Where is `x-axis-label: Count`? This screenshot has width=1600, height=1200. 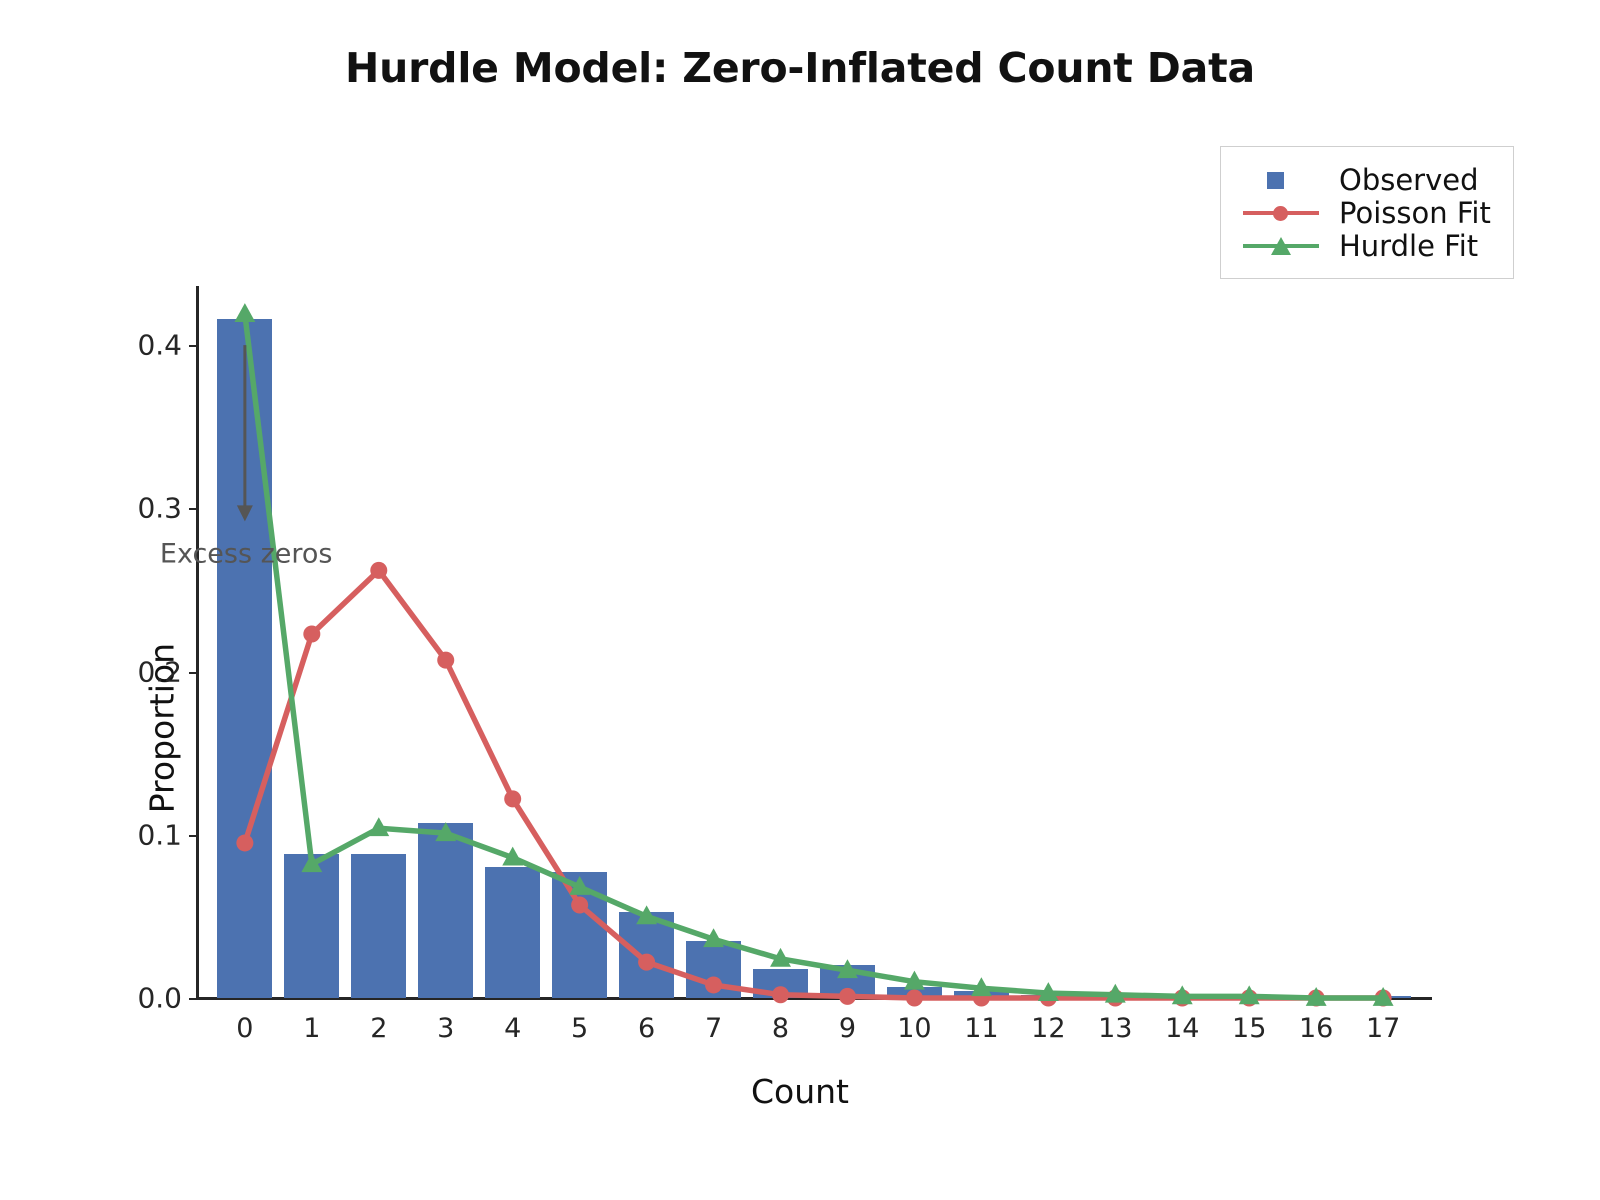
x-axis-label: Count is located at coordinates (799, 1091).